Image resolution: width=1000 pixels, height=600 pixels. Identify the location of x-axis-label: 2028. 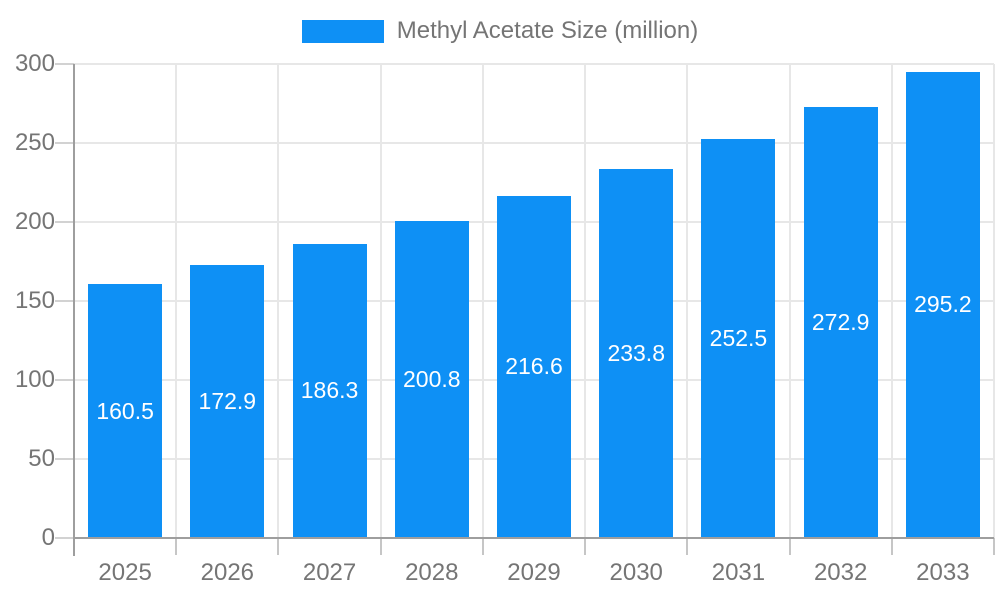
(432, 572).